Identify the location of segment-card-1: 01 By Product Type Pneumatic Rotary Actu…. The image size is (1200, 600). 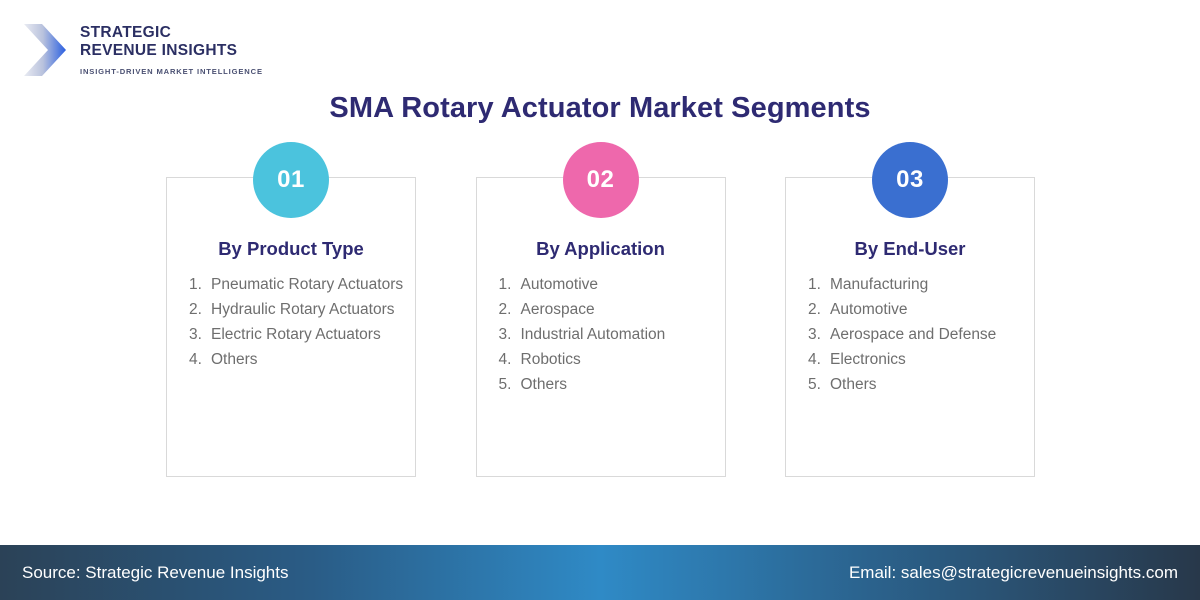
(291, 309).